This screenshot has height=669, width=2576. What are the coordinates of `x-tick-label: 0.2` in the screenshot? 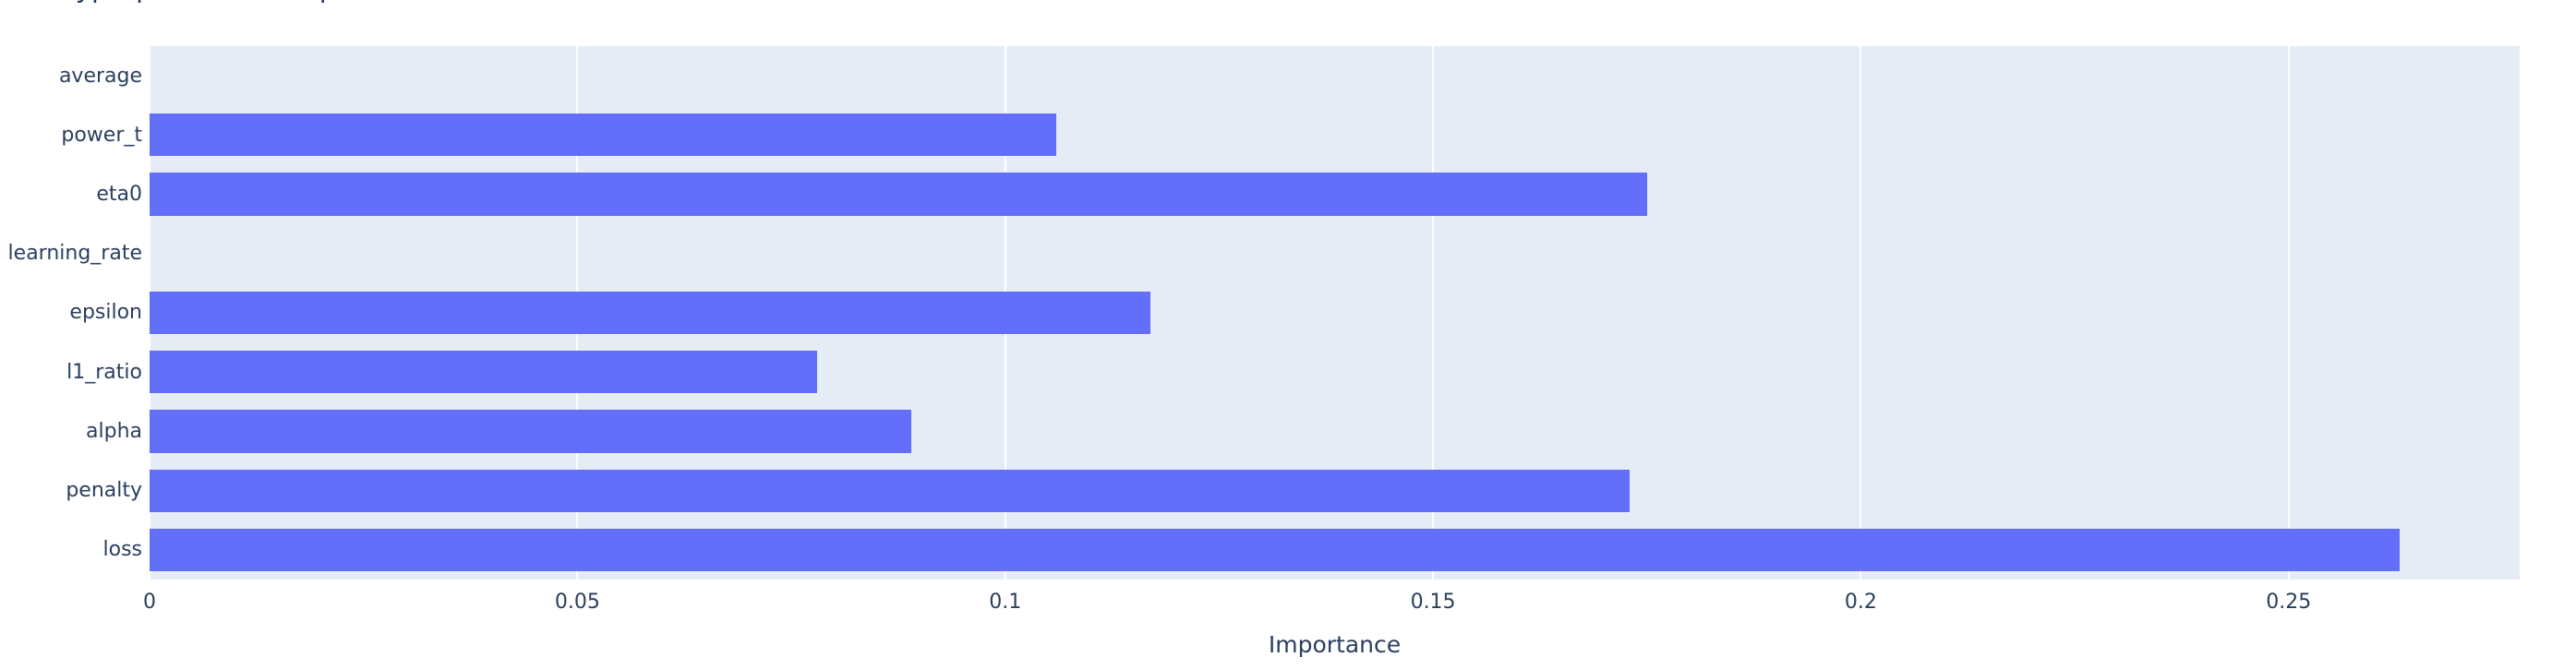 It's located at (1860, 602).